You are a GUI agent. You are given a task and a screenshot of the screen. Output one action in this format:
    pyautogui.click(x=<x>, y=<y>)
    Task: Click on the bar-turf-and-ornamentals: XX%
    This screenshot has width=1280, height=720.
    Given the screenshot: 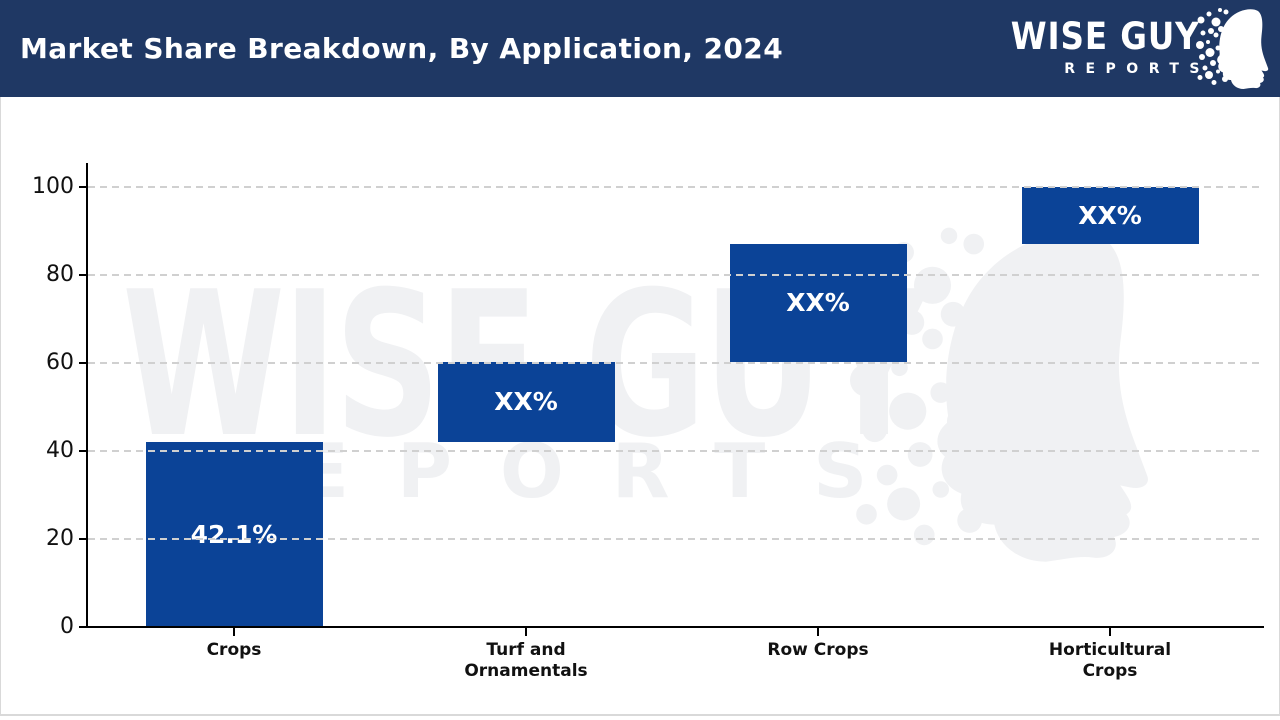 What is the action you would take?
    pyautogui.click(x=526, y=401)
    